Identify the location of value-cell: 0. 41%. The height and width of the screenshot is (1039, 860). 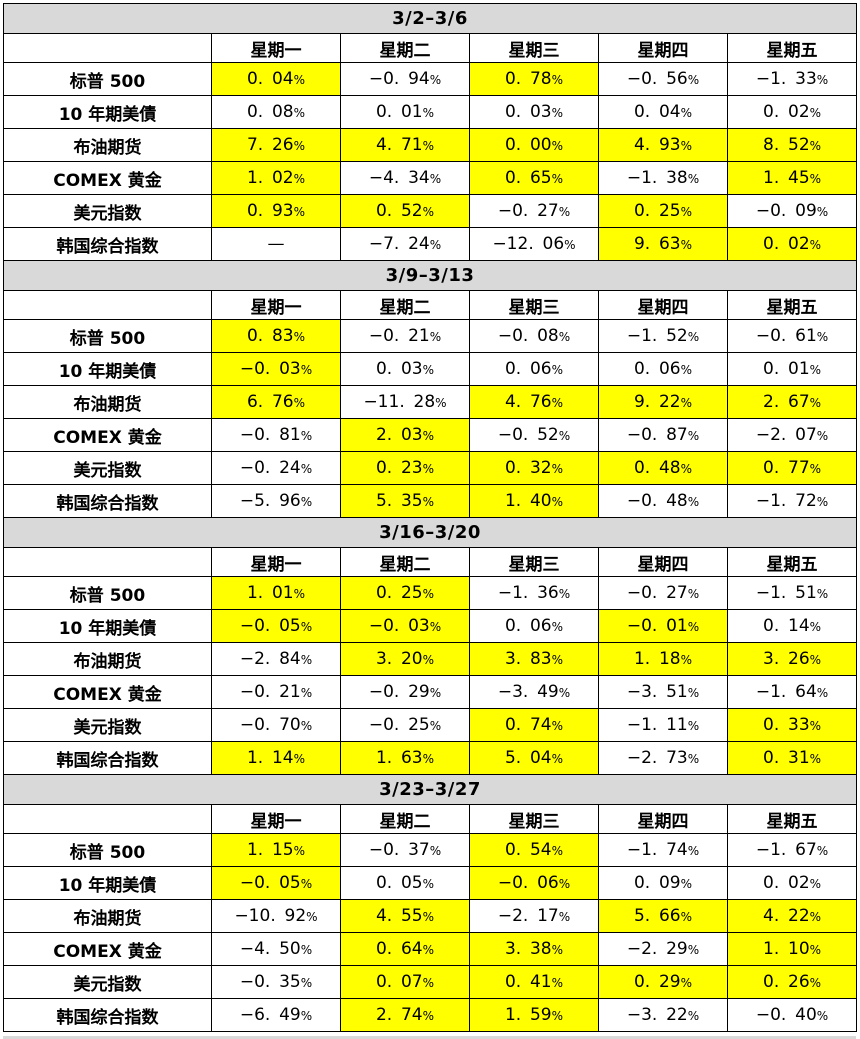
(534, 982).